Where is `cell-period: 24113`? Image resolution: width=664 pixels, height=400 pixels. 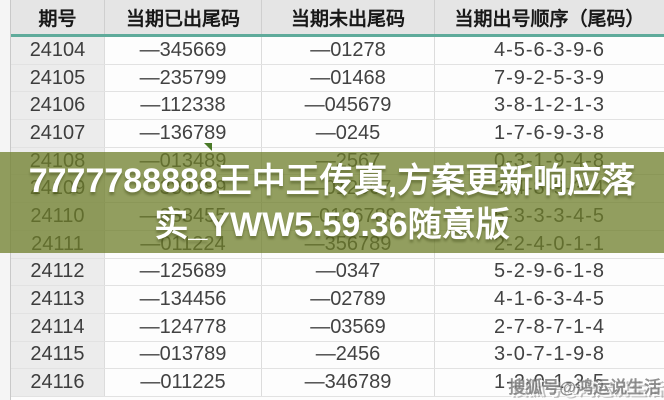 cell-period: 24113 is located at coordinates (58, 299).